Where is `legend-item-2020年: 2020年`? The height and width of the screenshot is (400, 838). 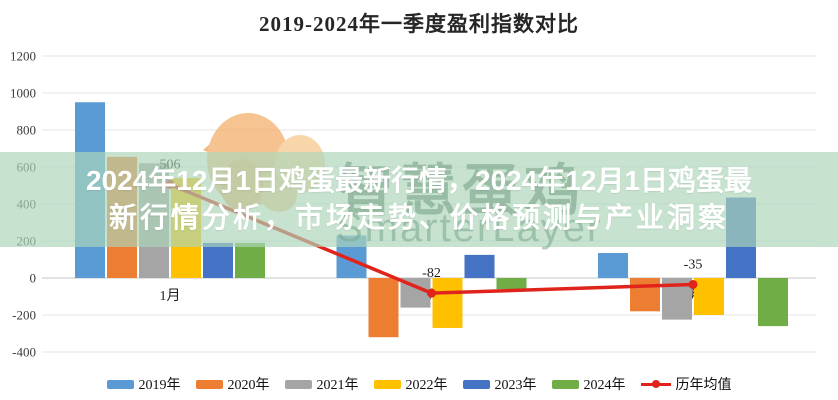
legend-item-2020年: 2020年 is located at coordinates (232, 384).